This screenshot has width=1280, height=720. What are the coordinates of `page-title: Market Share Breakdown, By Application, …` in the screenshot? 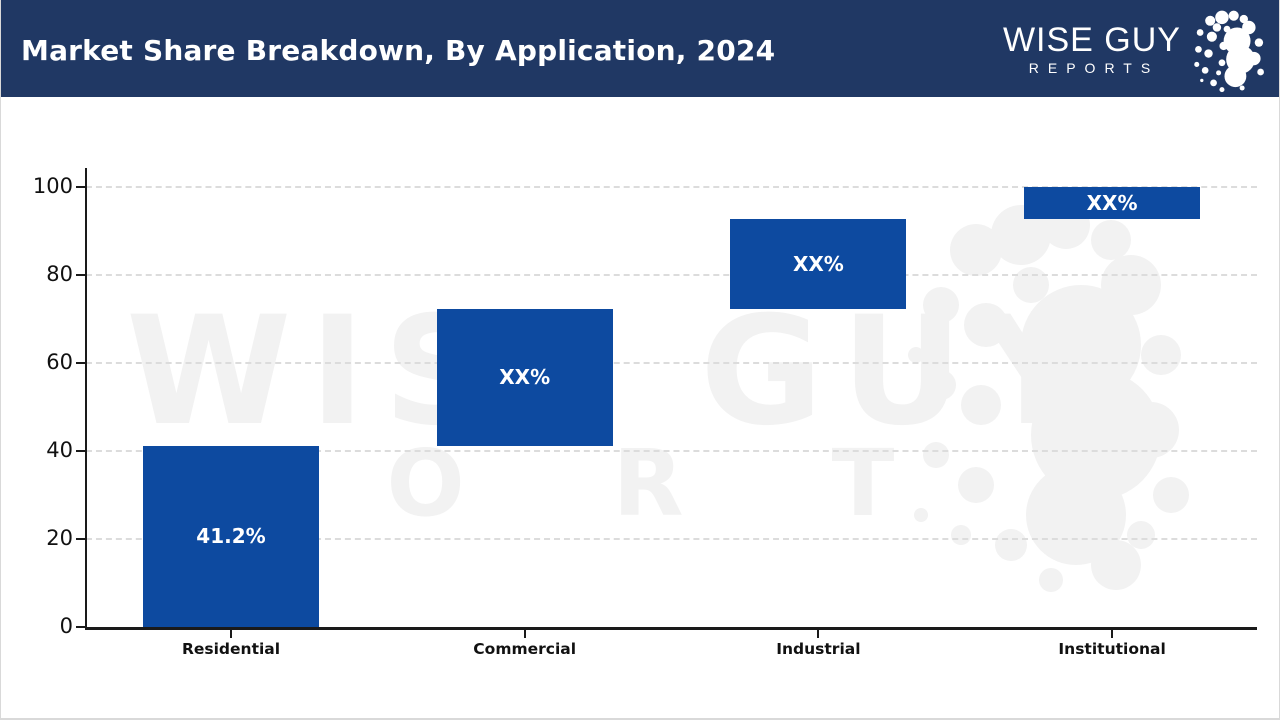 It's located at (398, 50).